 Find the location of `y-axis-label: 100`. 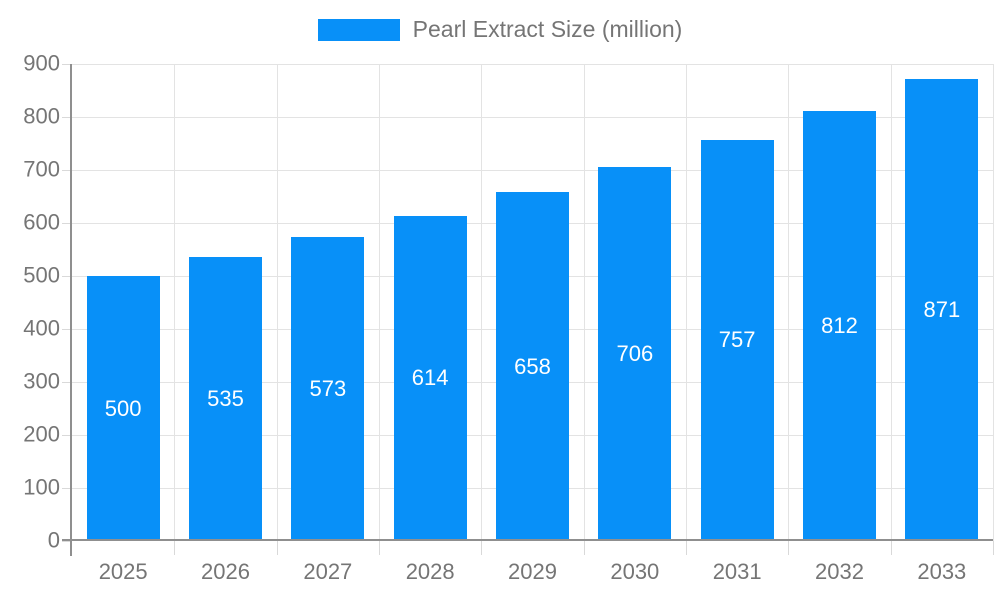

y-axis-label: 100 is located at coordinates (41, 487).